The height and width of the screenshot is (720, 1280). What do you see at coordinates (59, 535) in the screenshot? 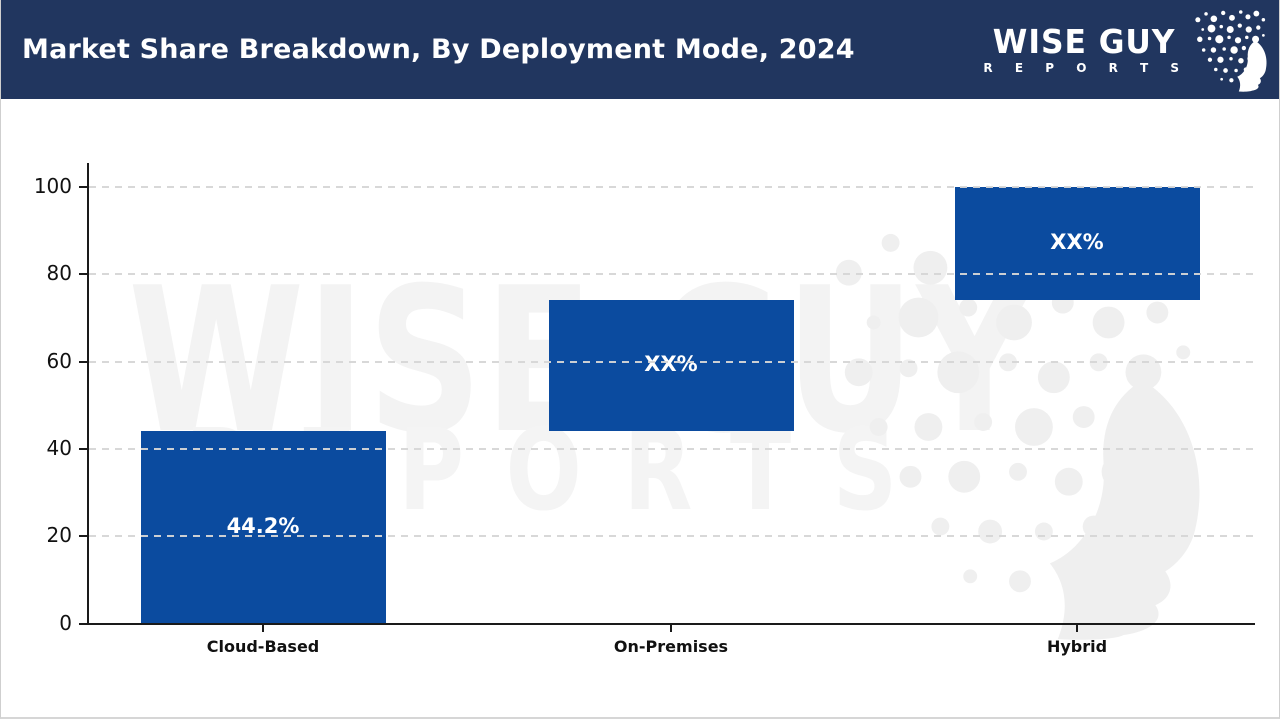
I see `y-axis-tick-label-20: 20` at bounding box center [59, 535].